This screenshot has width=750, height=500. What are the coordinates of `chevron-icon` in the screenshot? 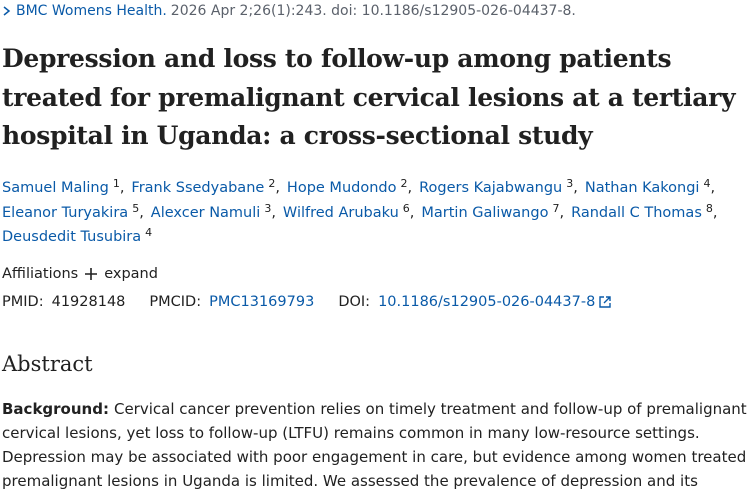 It's located at (7, 11).